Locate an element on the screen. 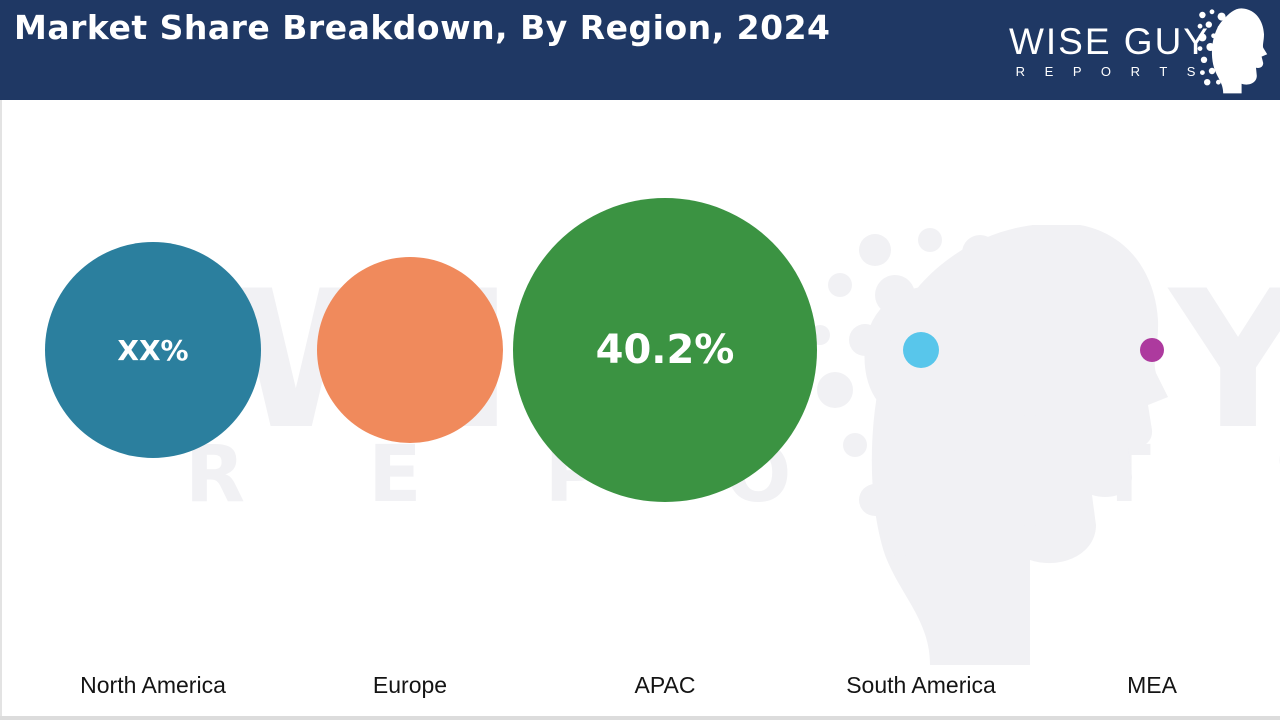 This screenshot has width=1280, height=720. logo-head-profile-icon is located at coordinates (1232, 51).